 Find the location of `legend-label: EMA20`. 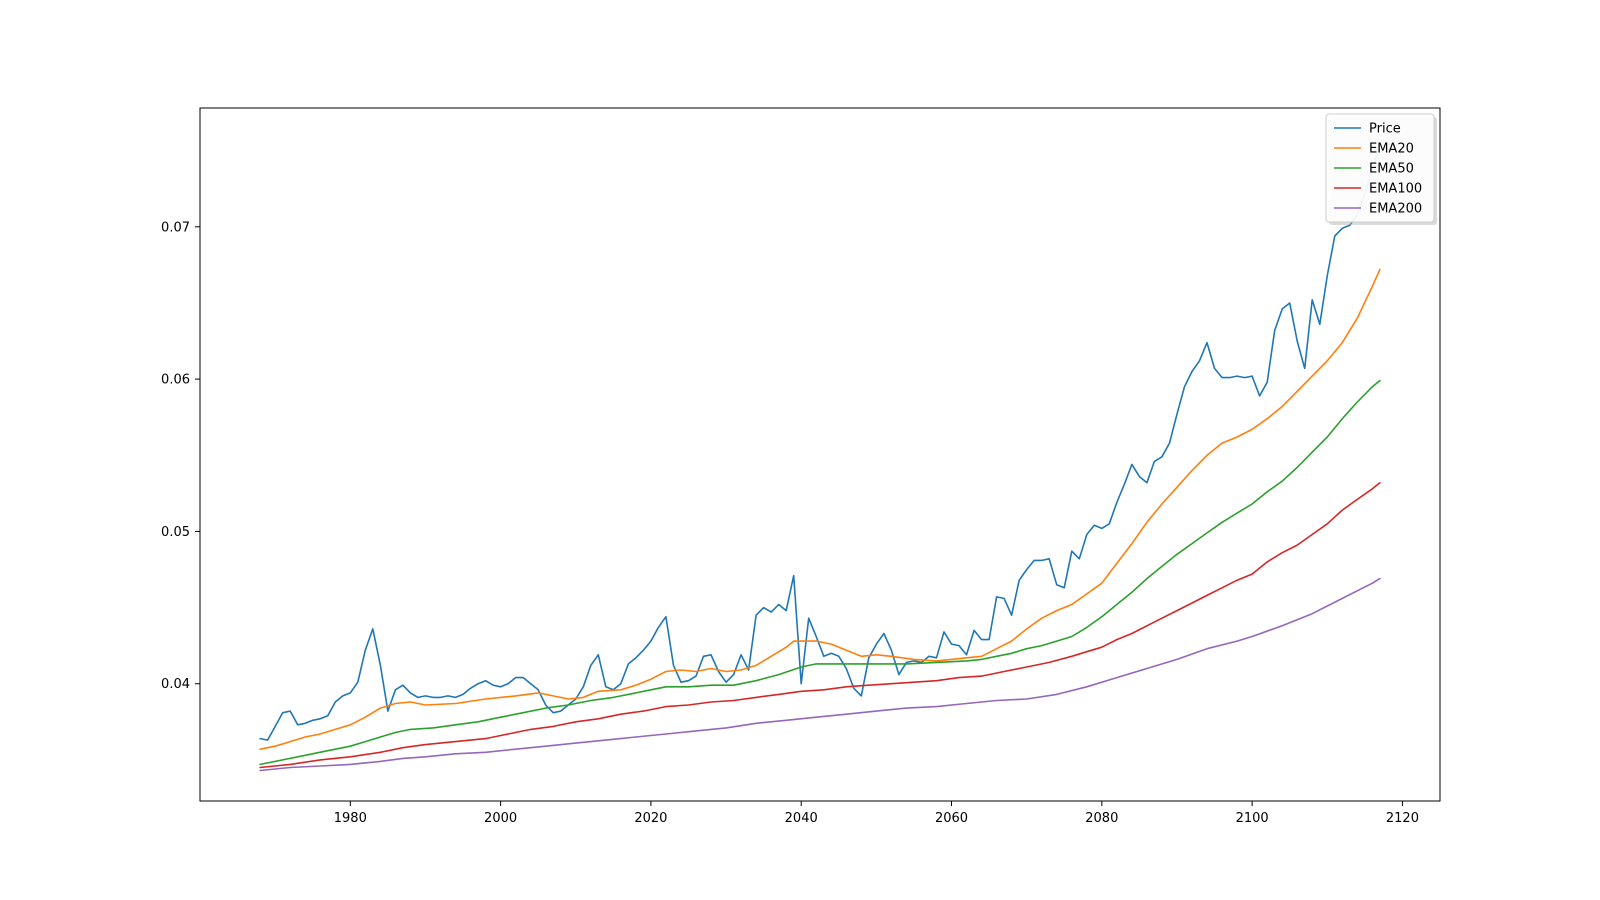

legend-label: EMA20 is located at coordinates (1391, 149).